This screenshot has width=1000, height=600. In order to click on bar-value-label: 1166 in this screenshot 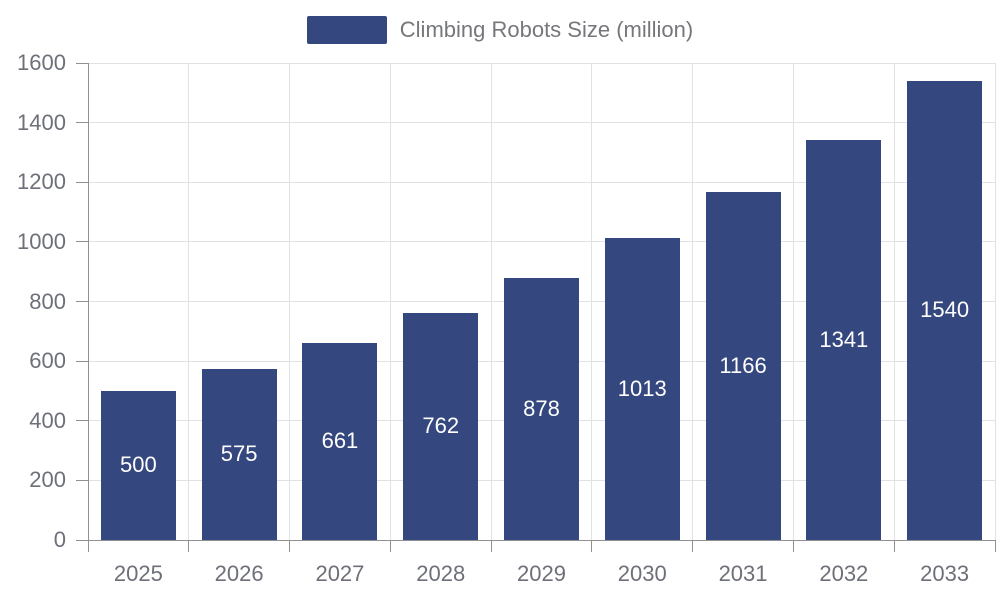, I will do `click(743, 366)`.